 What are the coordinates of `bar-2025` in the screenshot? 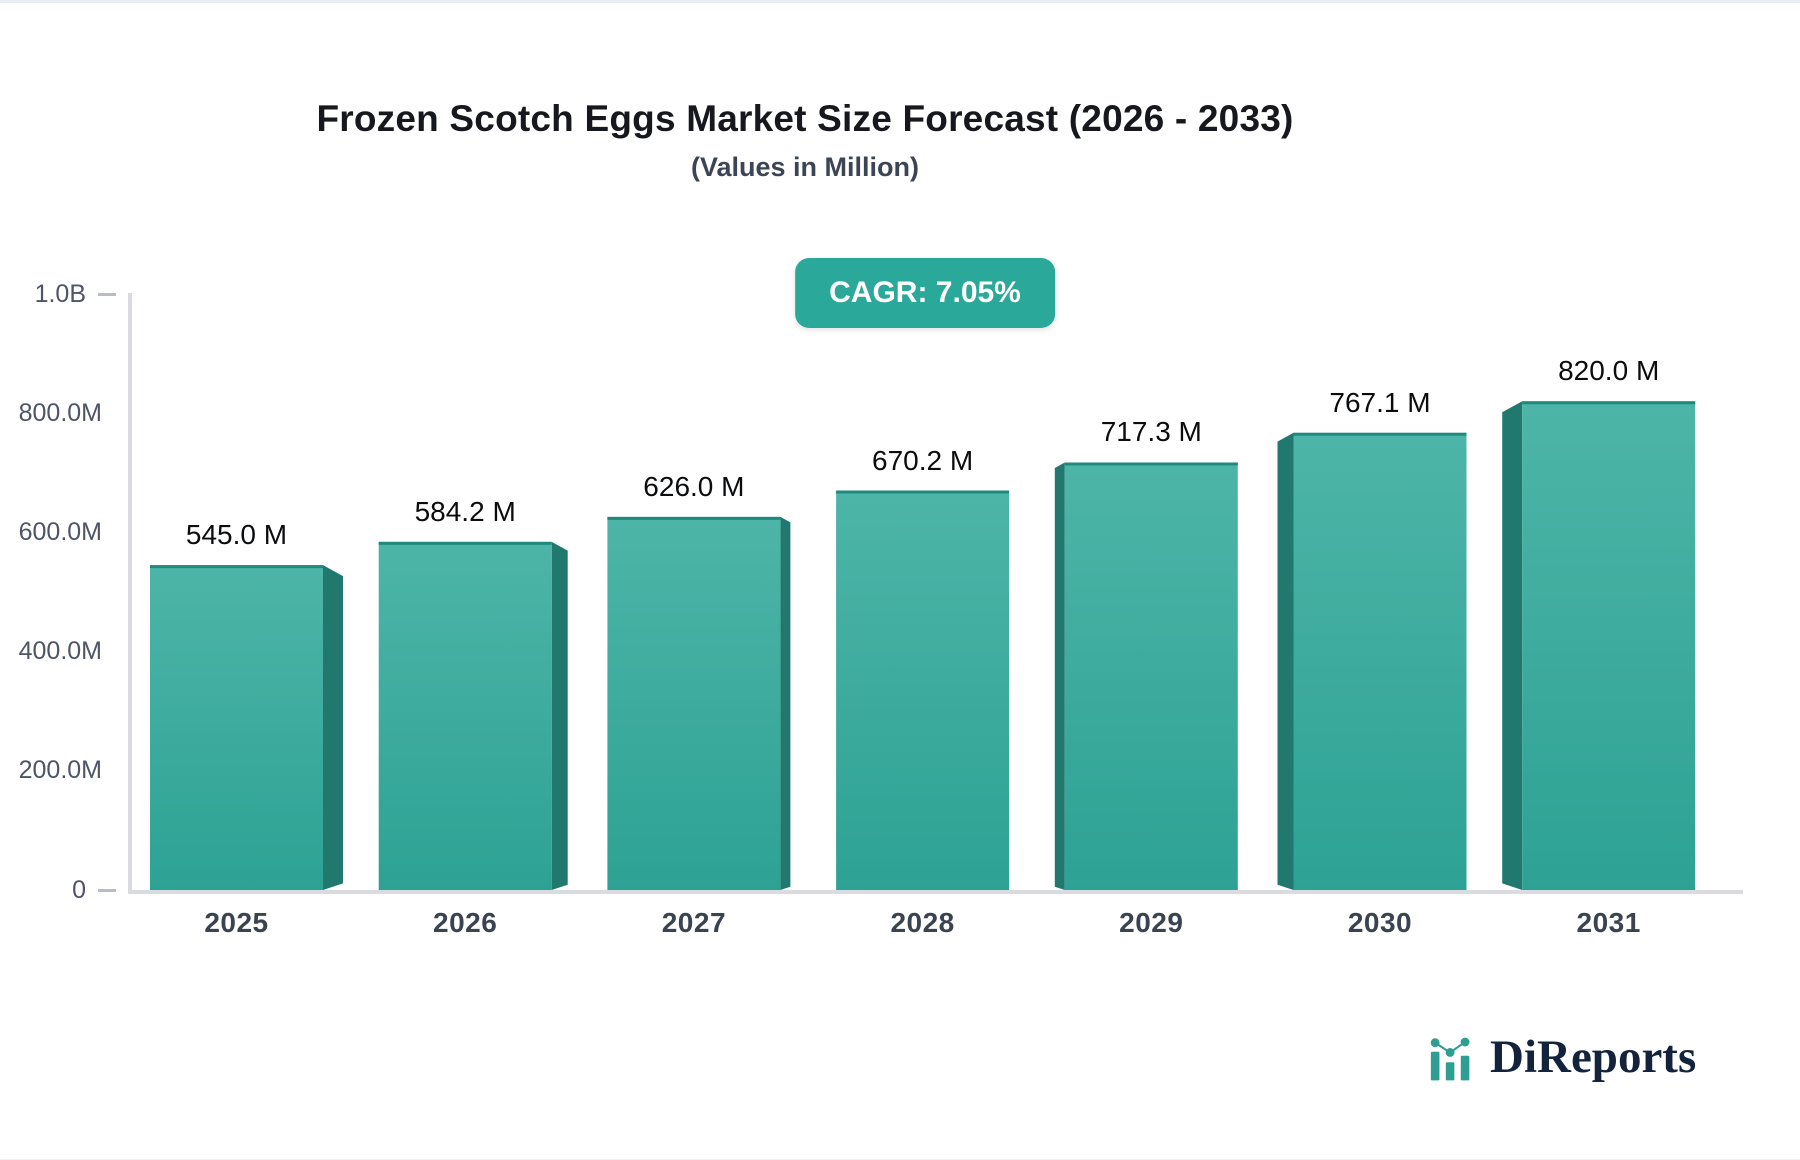 It's located at (236, 727).